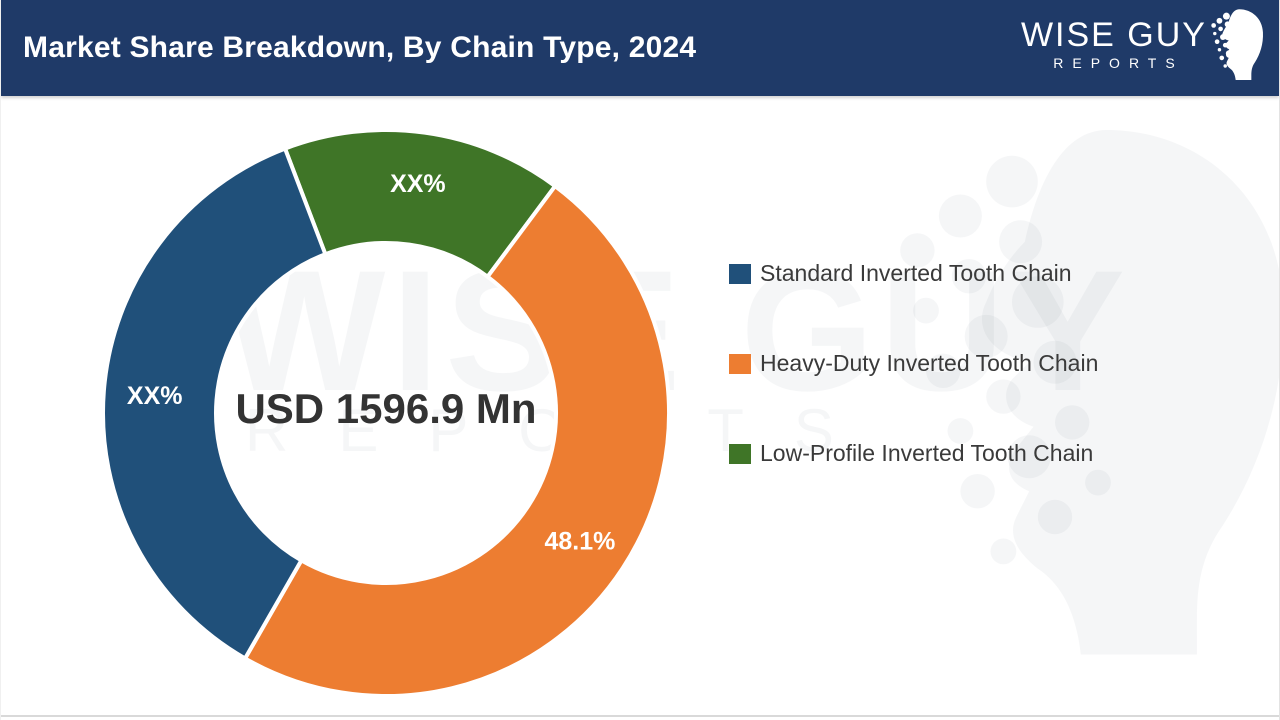 The height and width of the screenshot is (720, 1280). Describe the element at coordinates (385, 408) in the screenshot. I see `center-value: USD 1596.9 Mn` at that location.